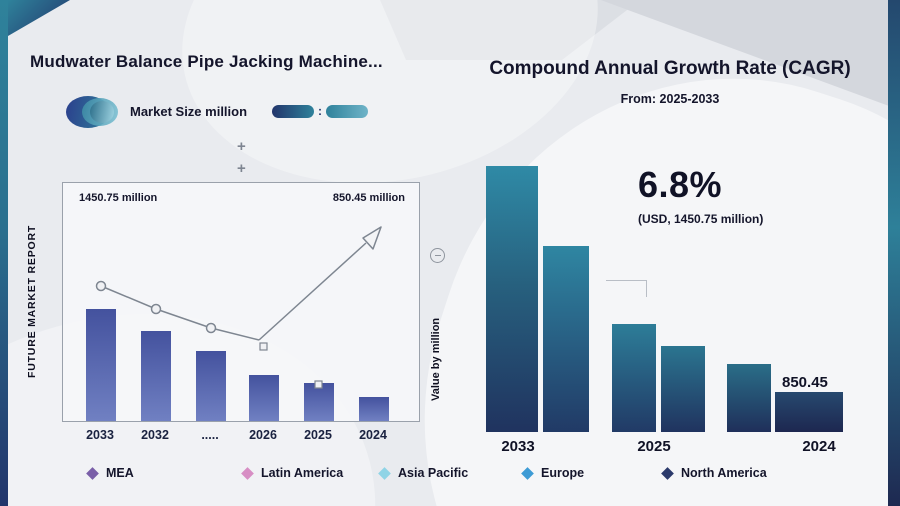 The image size is (900, 506). I want to click on market-size-legend-label: Market Size million, so click(189, 111).